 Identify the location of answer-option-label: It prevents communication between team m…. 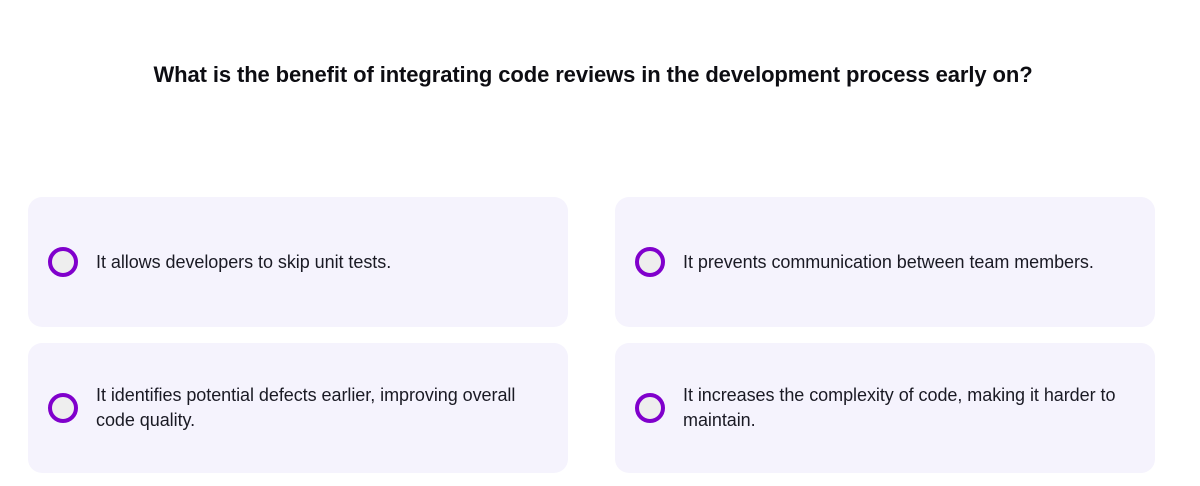
(888, 261).